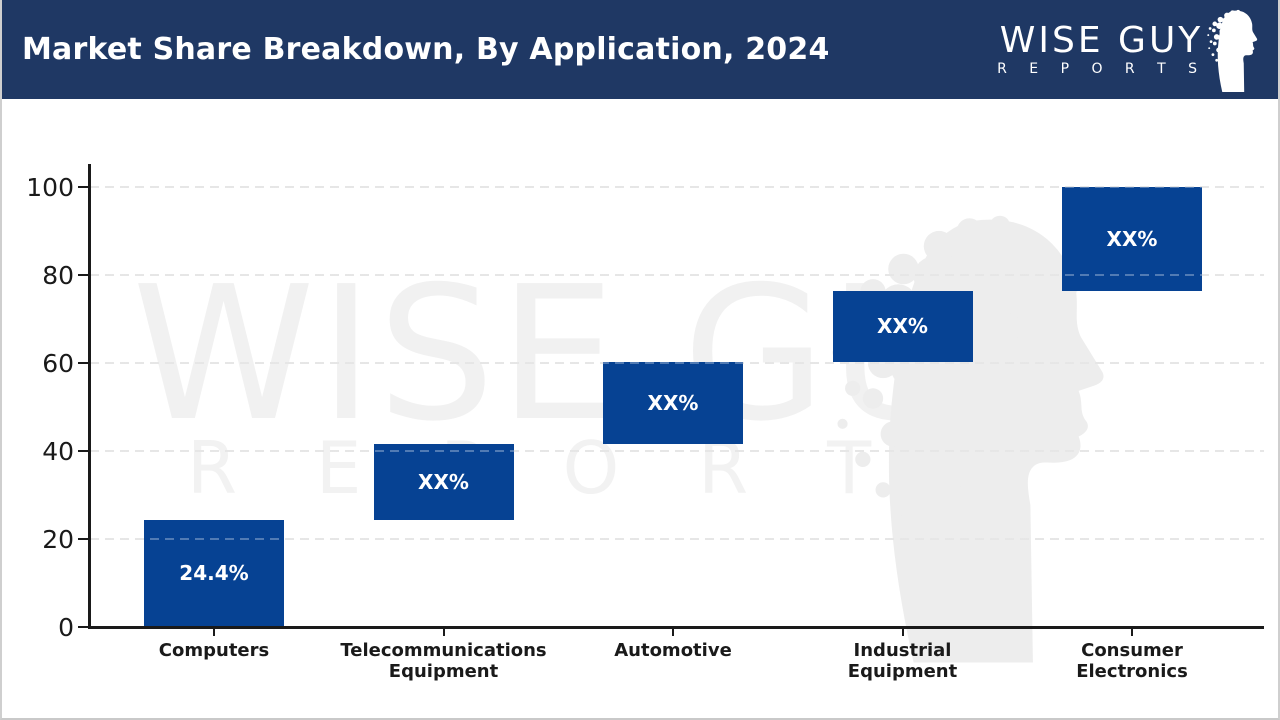  Describe the element at coordinates (1101, 68) in the screenshot. I see `wiseguy-logo-reports: R E P O R T S` at that location.